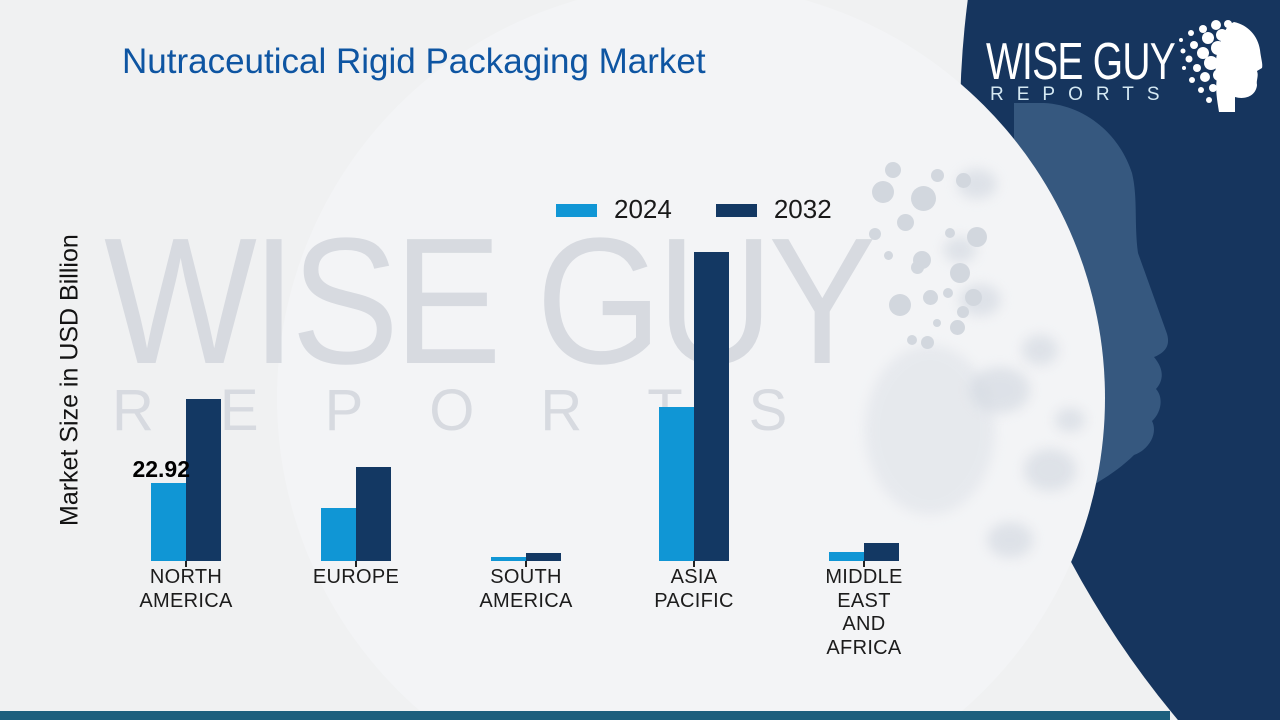  Describe the element at coordinates (585, 715) in the screenshot. I see `footer-accent-bar` at that location.